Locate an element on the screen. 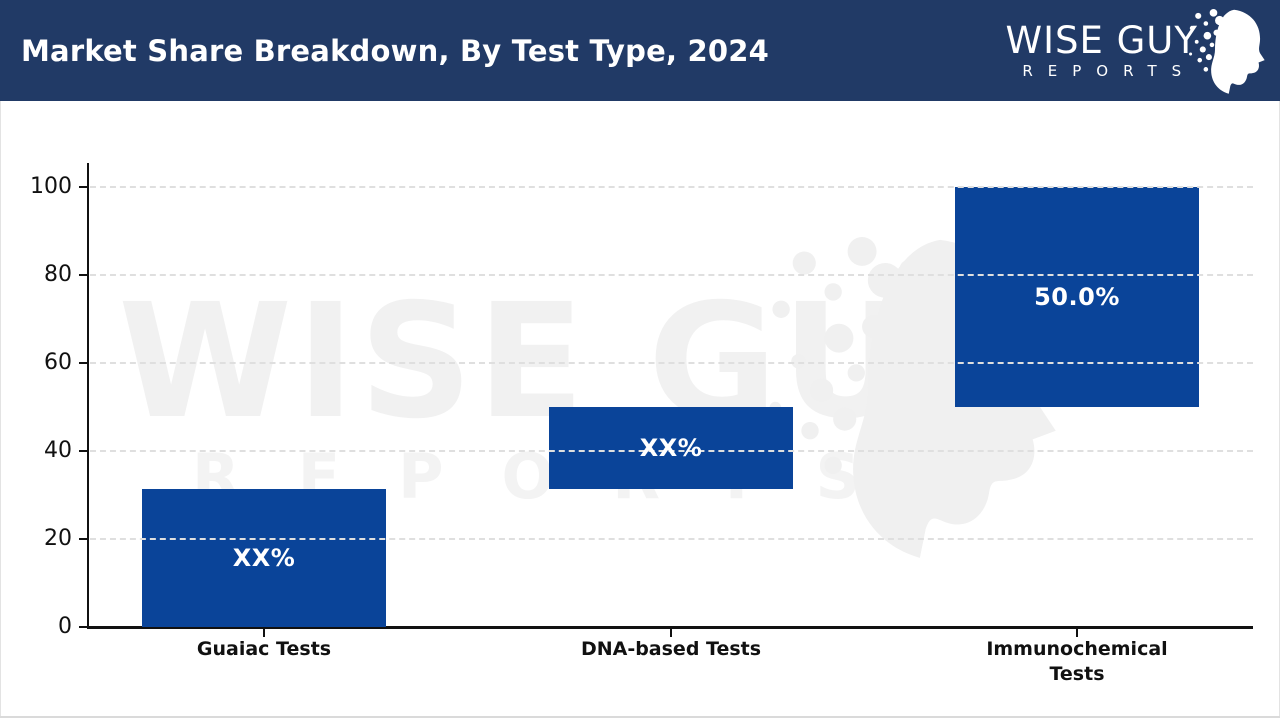 This screenshot has height=720, width=1280. logo-brand-text: WISE GUY is located at coordinates (1101, 40).